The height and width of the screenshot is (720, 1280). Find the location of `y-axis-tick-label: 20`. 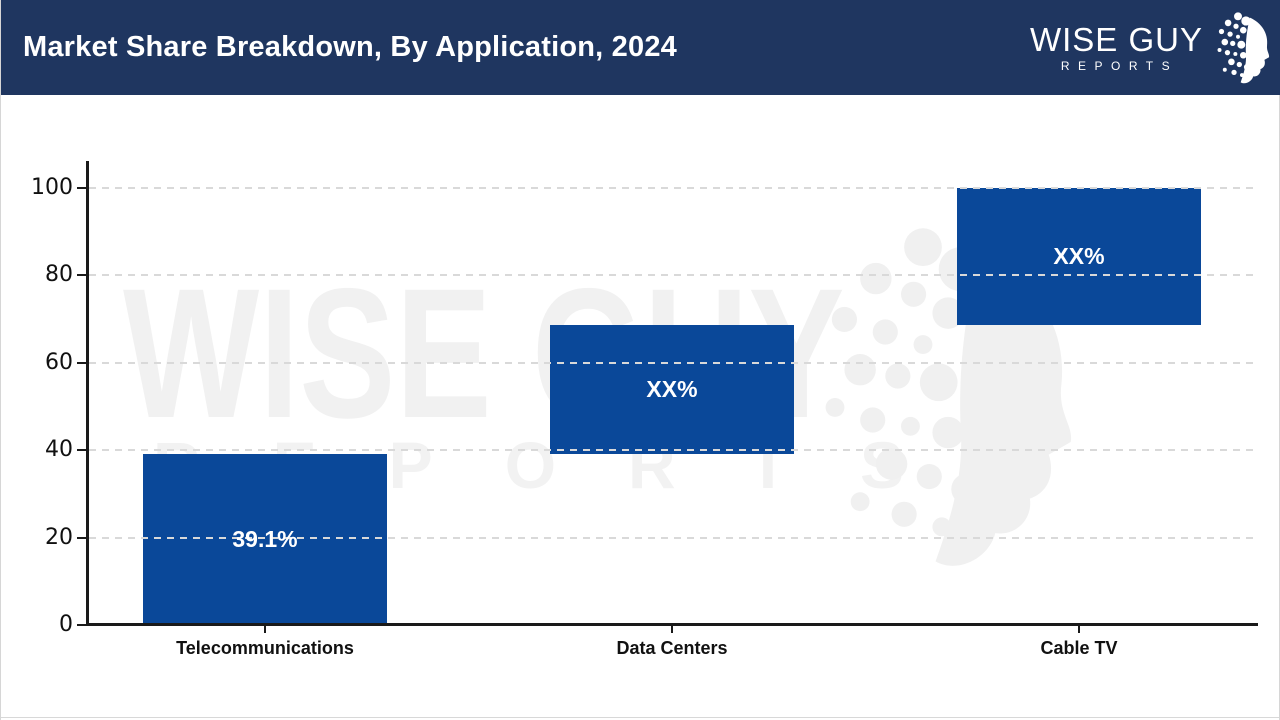

y-axis-tick-label: 20 is located at coordinates (59, 537).